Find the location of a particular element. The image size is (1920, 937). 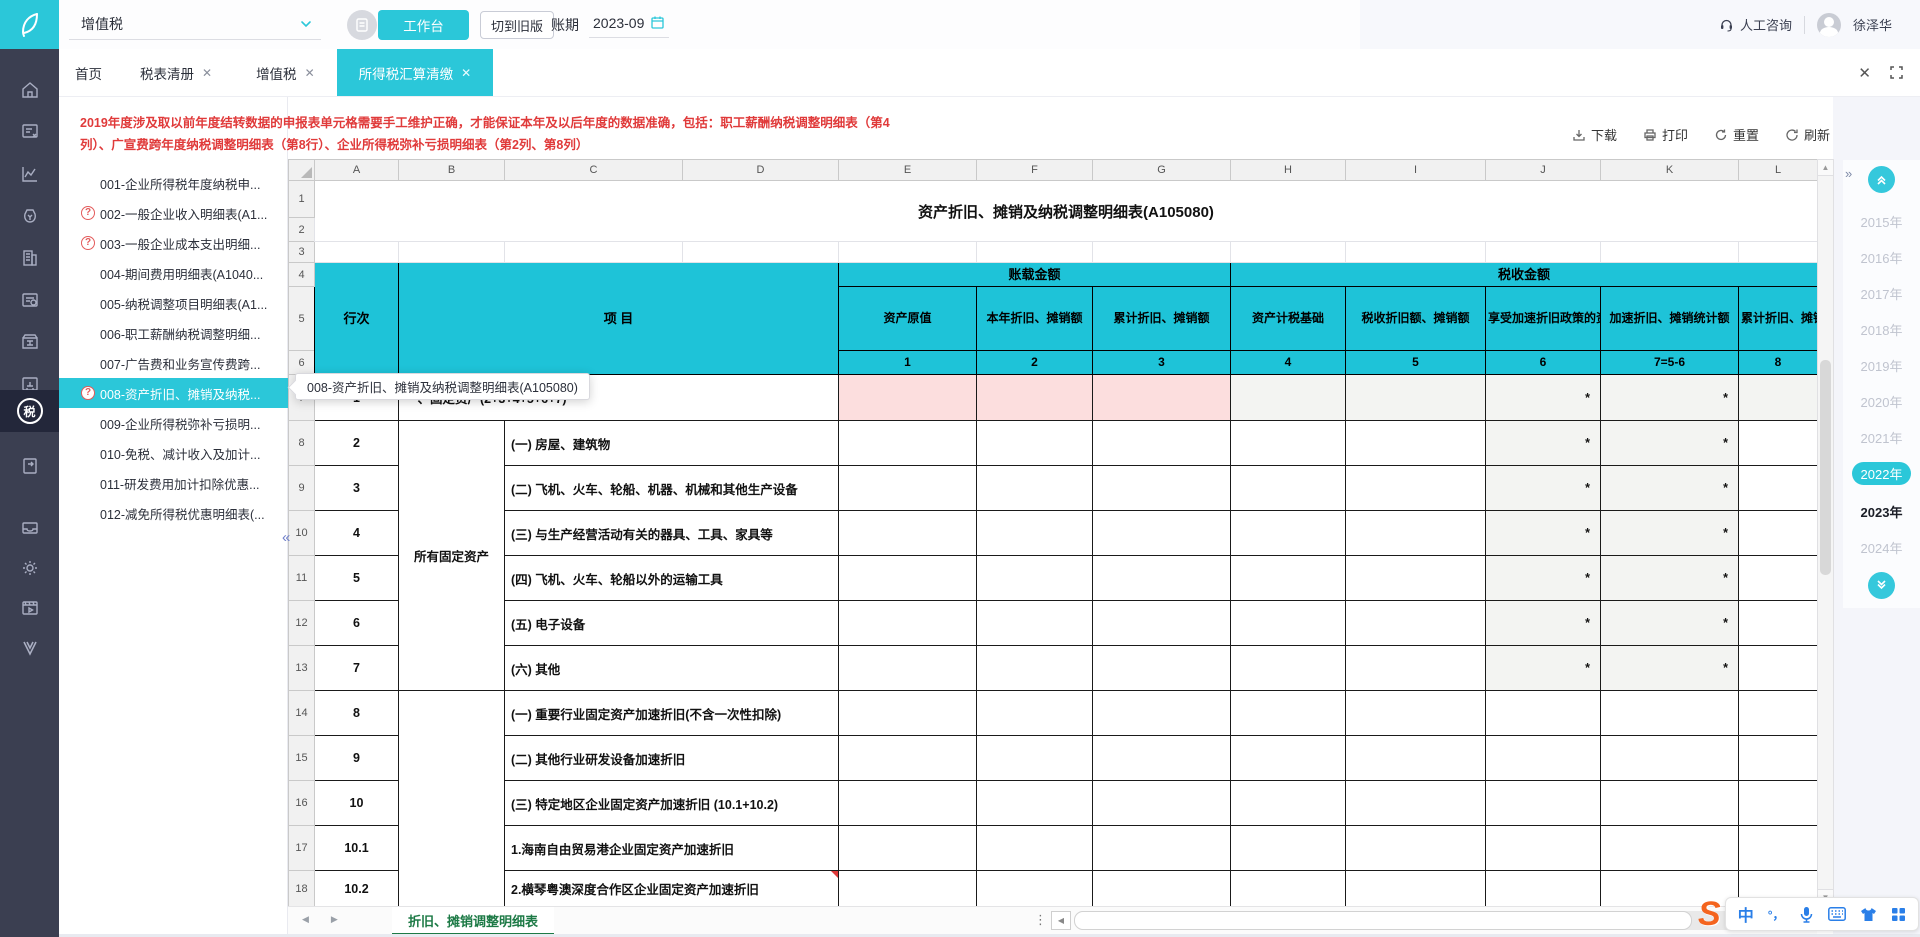

collapse-panel-icon: « is located at coordinates (286, 537).